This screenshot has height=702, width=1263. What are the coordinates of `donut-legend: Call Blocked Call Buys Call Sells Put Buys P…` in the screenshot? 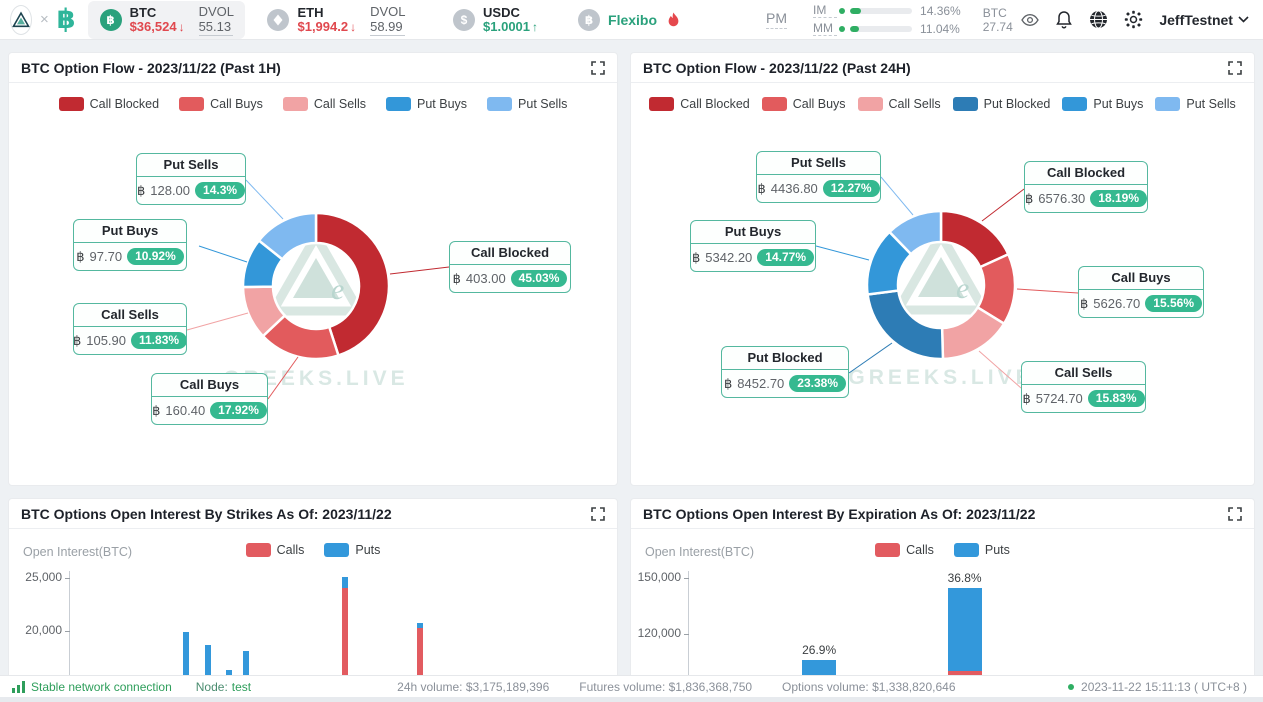 It's located at (313, 104).